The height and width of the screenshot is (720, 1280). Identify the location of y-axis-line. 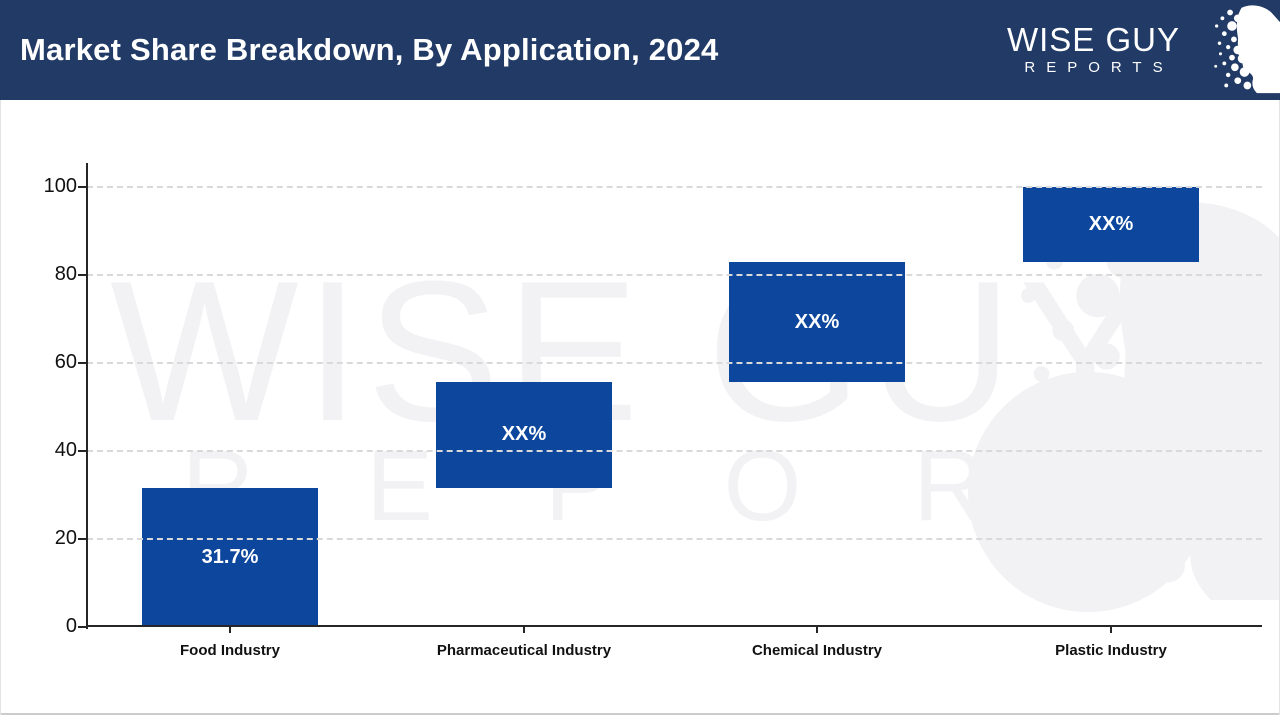
(87, 396).